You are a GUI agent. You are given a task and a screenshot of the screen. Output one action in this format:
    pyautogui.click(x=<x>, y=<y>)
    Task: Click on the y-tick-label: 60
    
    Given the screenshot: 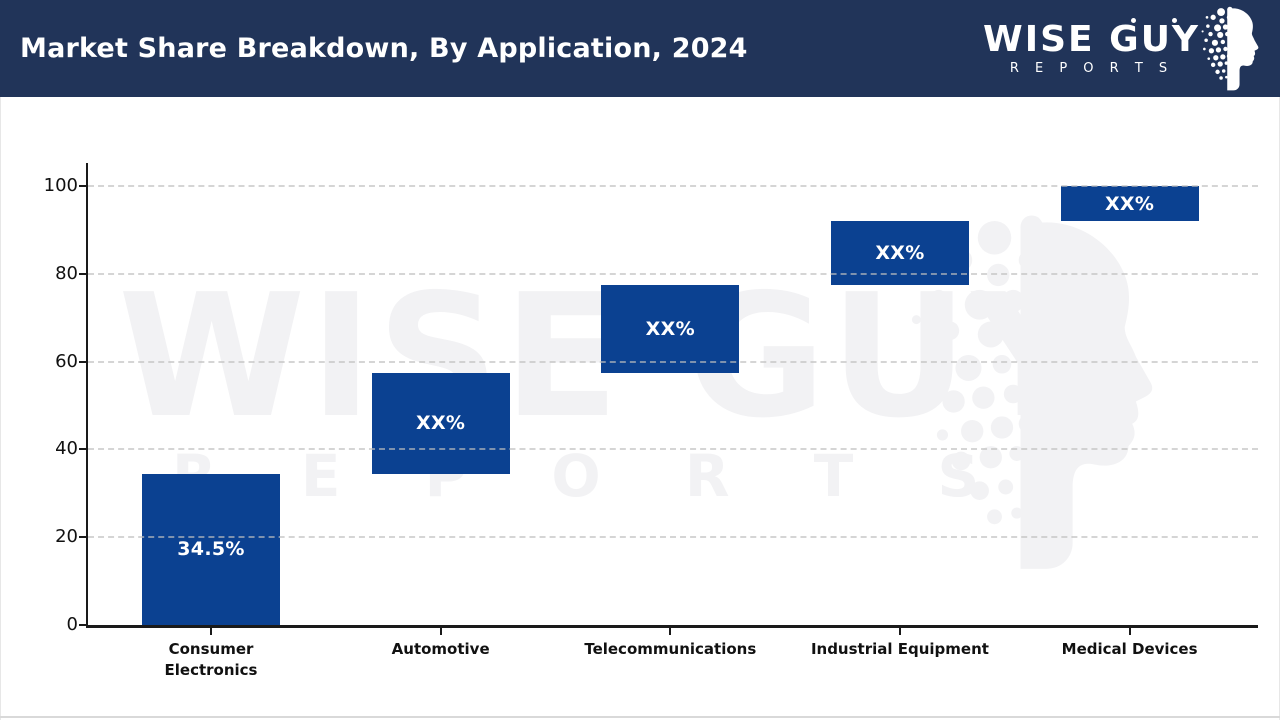 What is the action you would take?
    pyautogui.click(x=66, y=361)
    